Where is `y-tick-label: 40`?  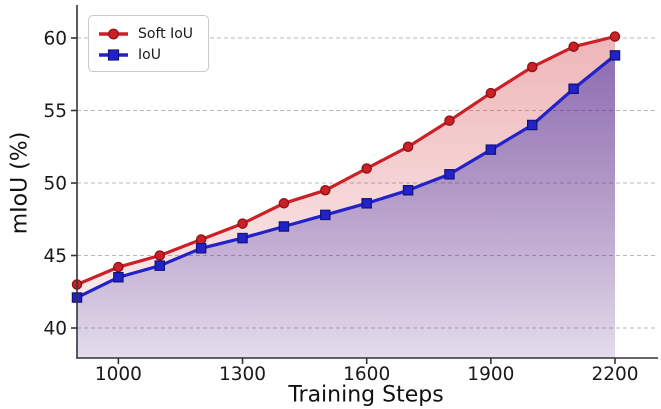 y-tick-label: 40 is located at coordinates (55, 329).